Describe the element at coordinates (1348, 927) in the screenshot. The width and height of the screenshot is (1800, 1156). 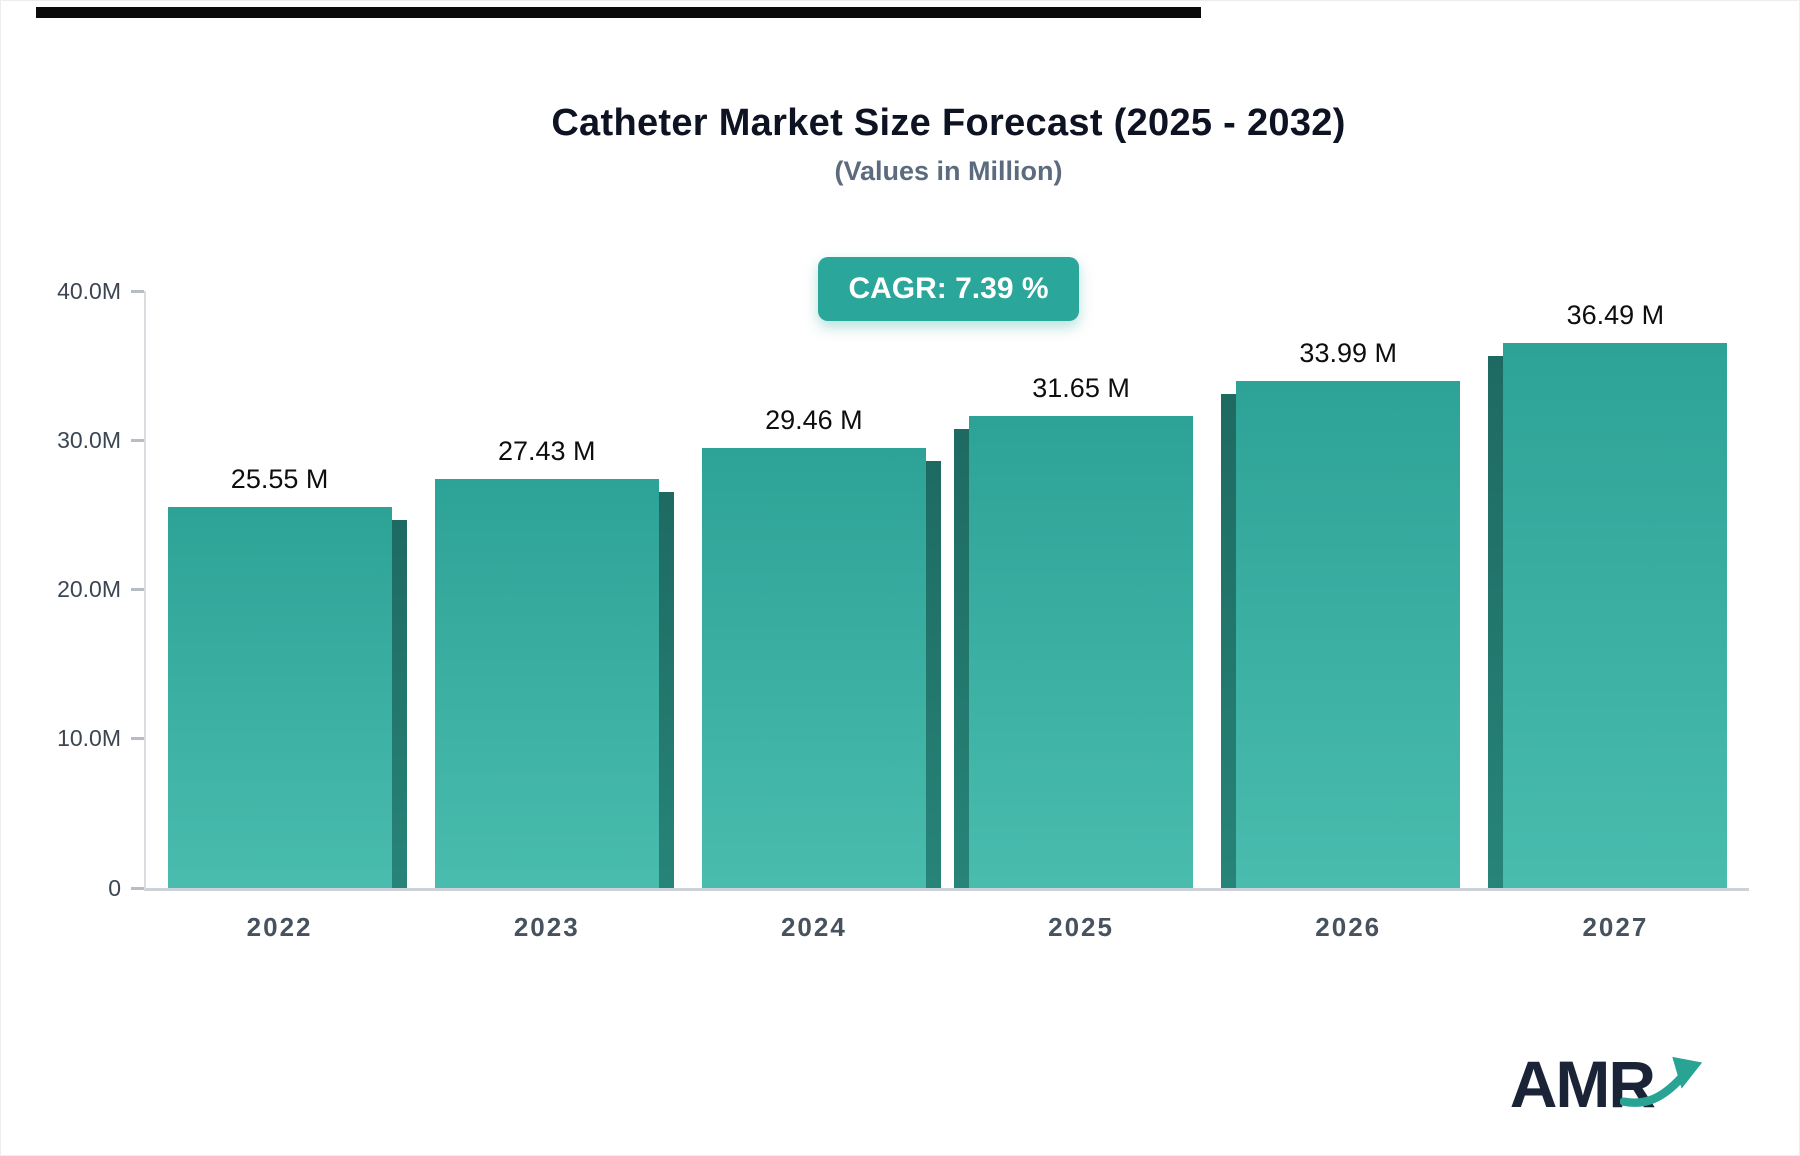
I see `x-axis-label: 2026` at that location.